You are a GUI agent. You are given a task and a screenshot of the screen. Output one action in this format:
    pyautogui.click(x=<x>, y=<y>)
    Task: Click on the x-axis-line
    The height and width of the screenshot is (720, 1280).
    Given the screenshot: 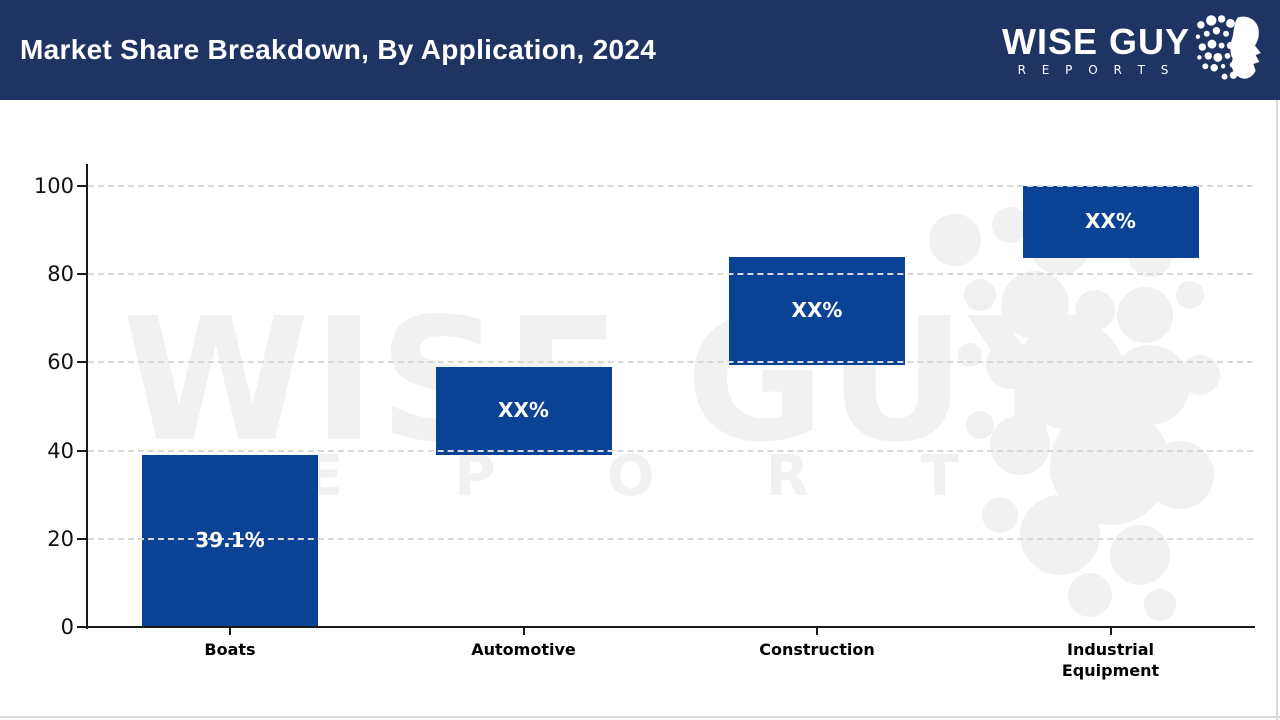 What is the action you would take?
    pyautogui.click(x=670, y=627)
    